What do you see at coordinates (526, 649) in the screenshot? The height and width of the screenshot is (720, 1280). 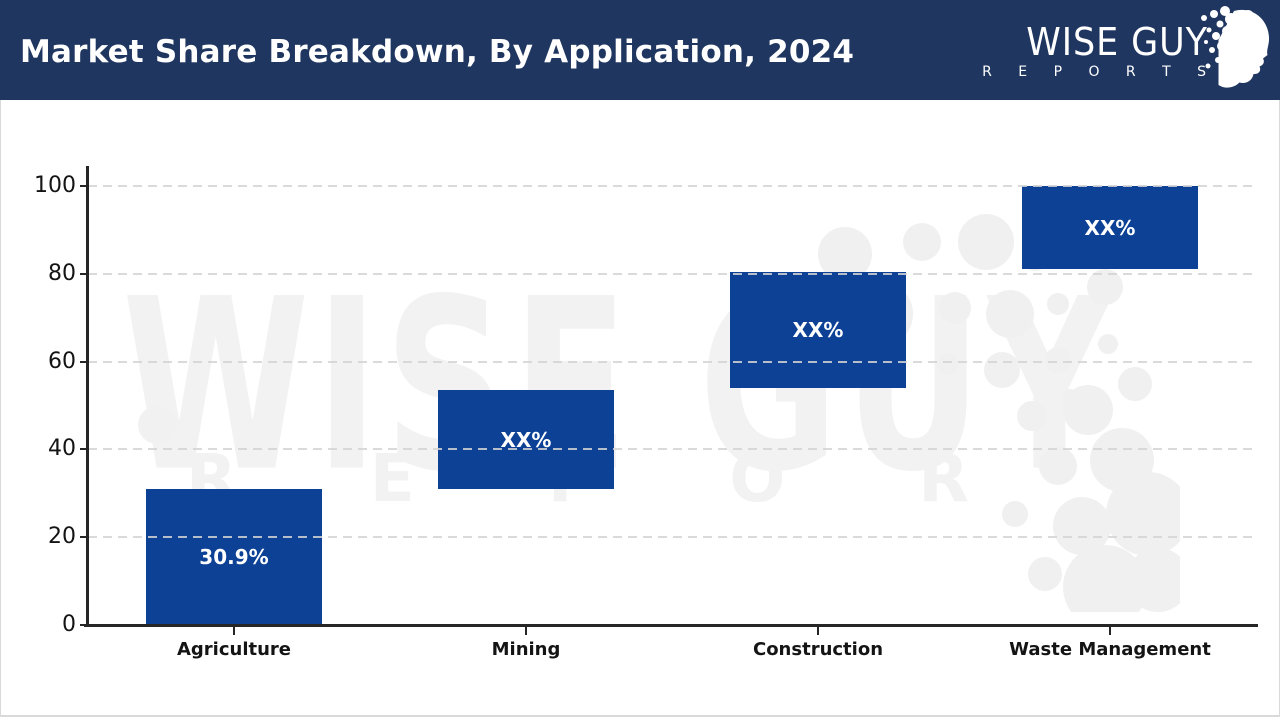 I see `x-category-label: Mining` at bounding box center [526, 649].